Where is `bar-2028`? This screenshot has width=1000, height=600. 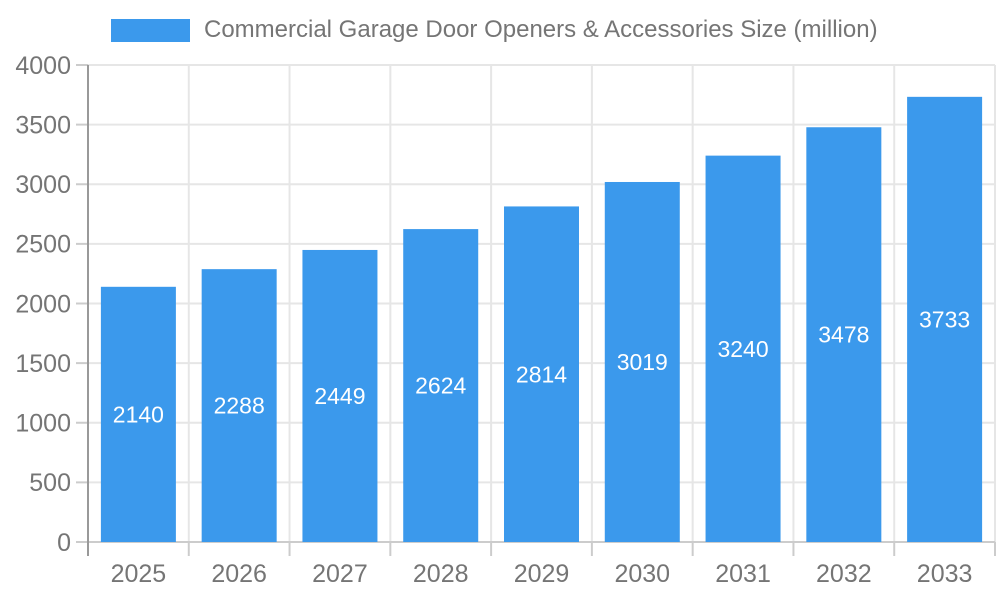 bar-2028 is located at coordinates (441, 385).